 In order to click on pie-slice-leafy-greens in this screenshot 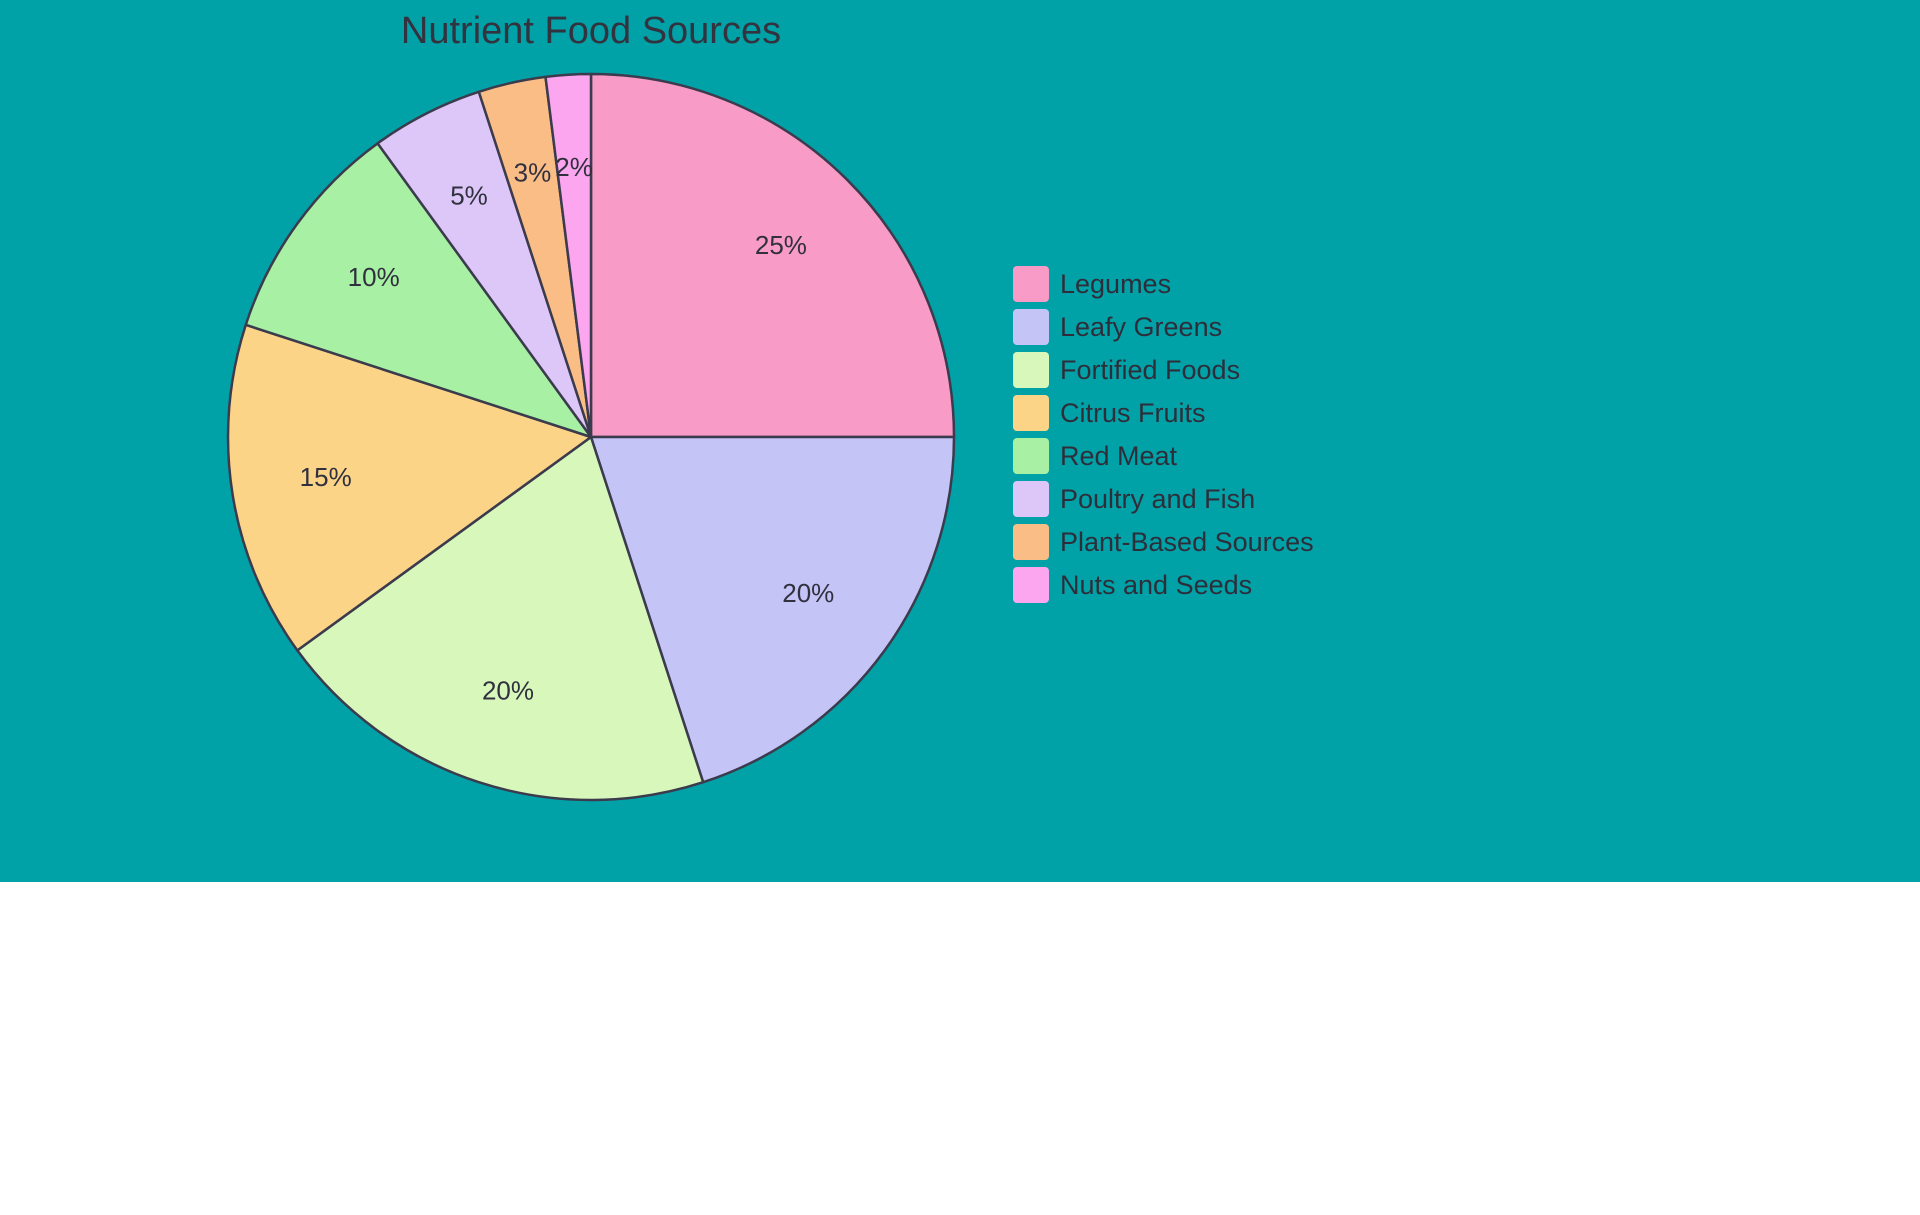, I will do `click(772, 609)`.